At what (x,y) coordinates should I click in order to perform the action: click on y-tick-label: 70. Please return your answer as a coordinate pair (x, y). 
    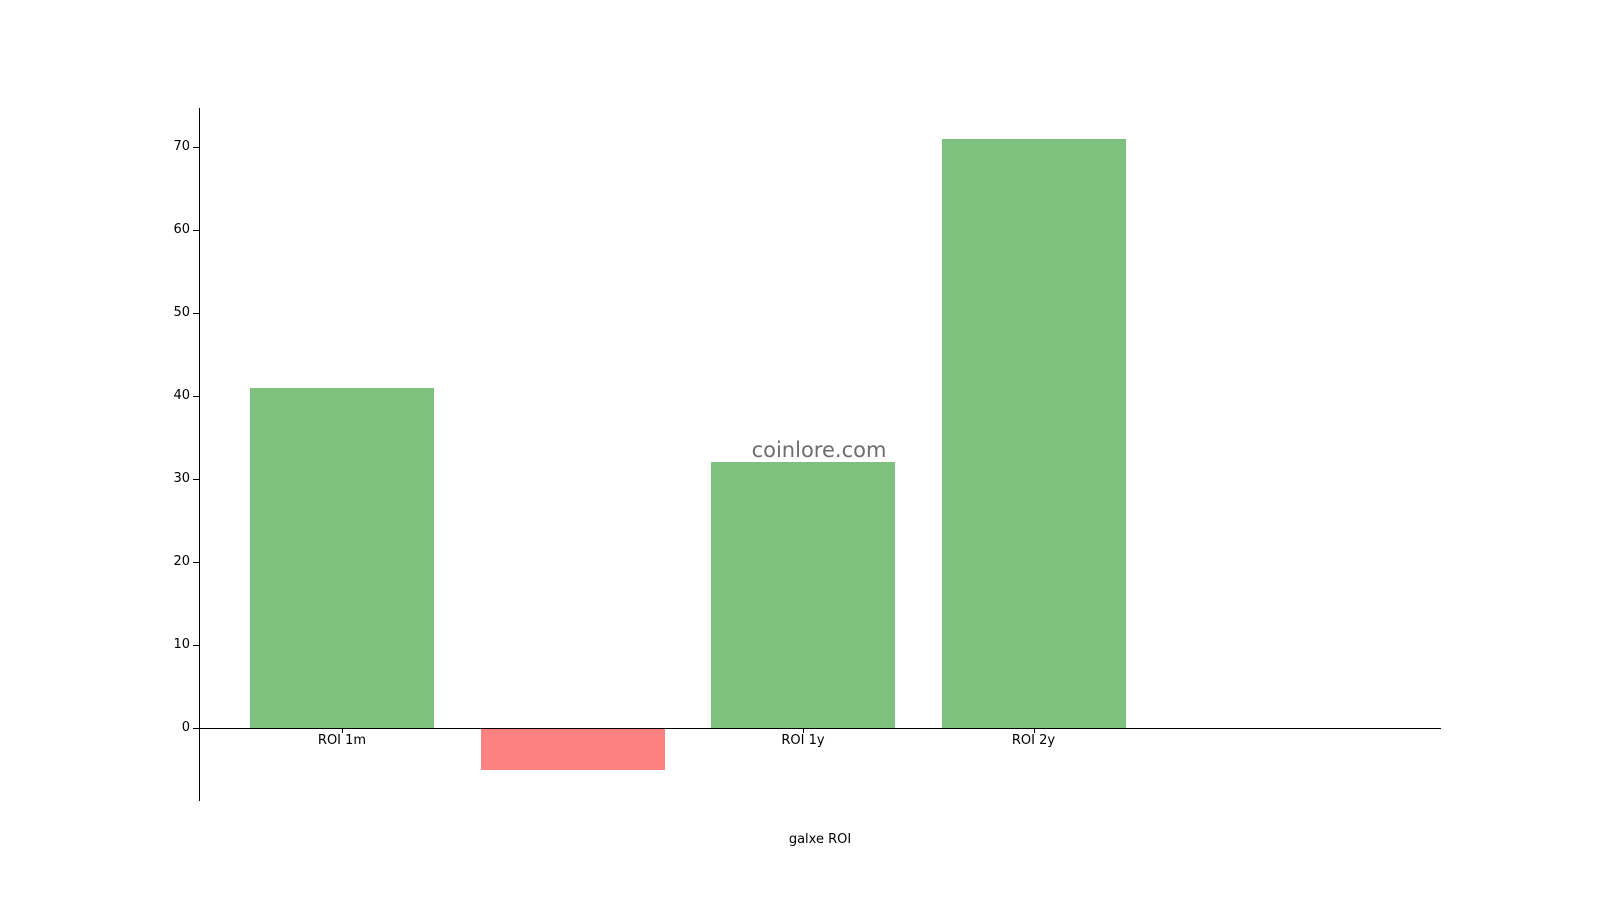
    Looking at the image, I should click on (181, 146).